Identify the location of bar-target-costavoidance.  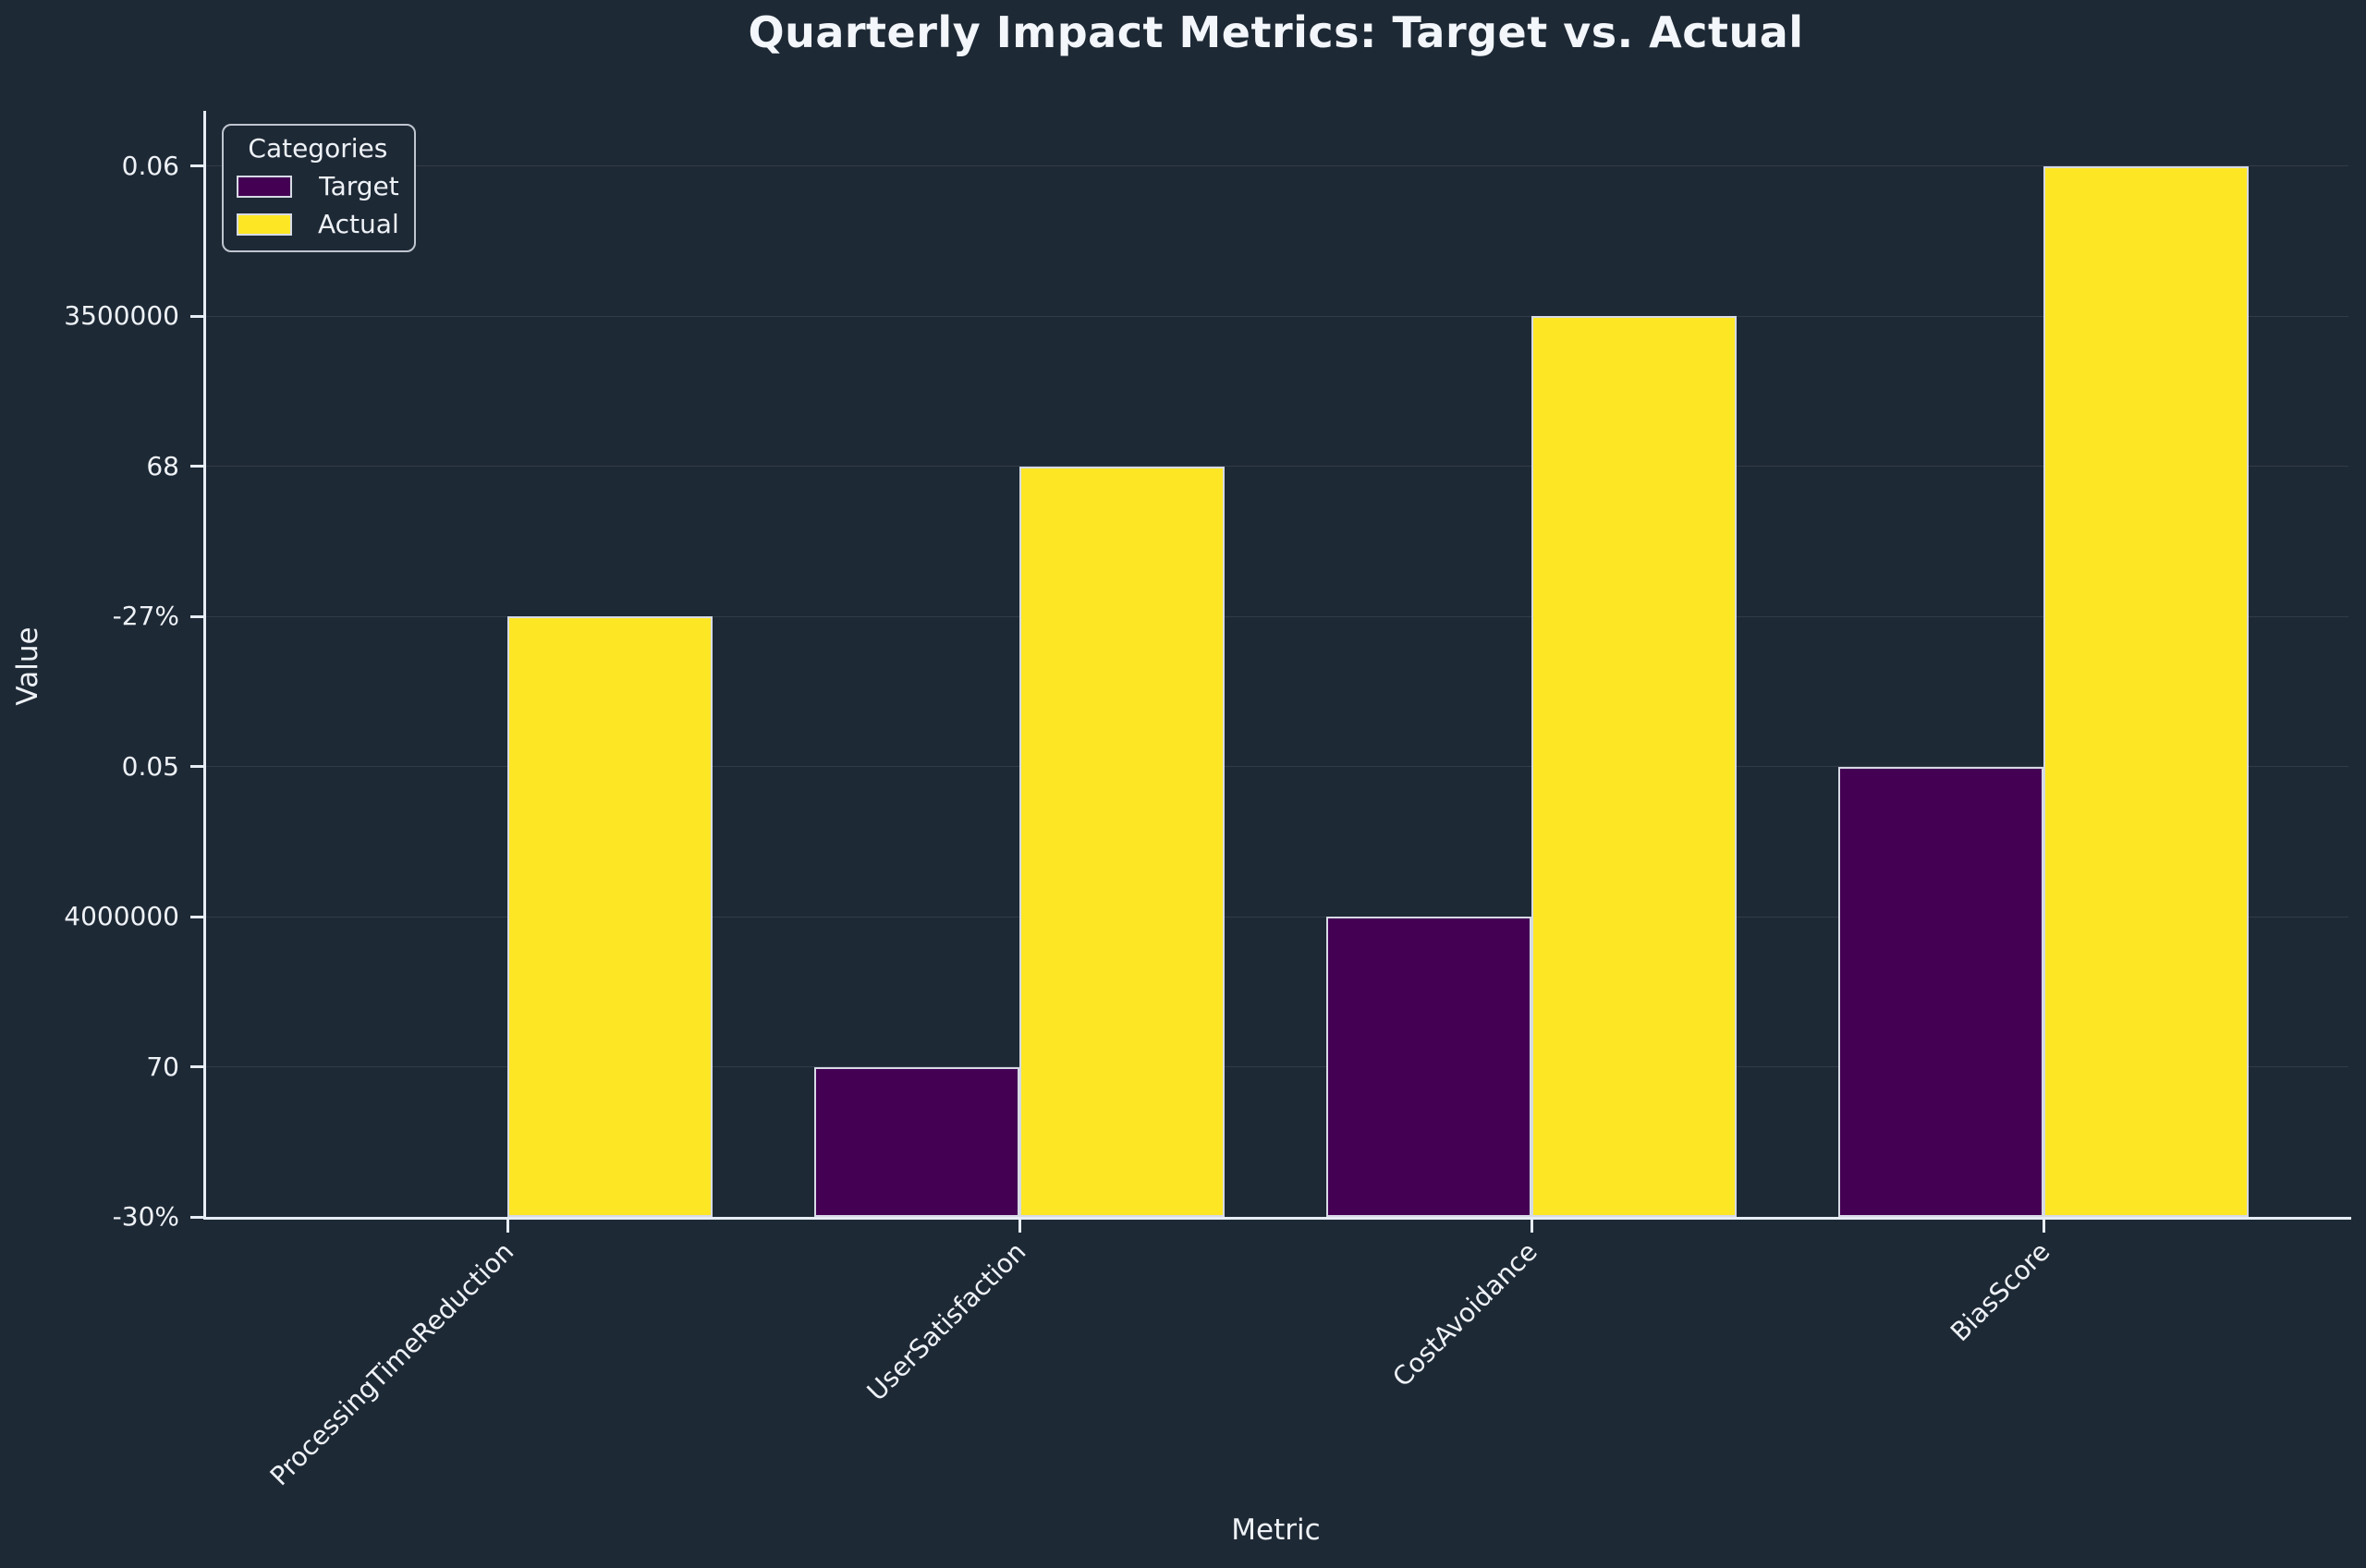
(1428, 1067).